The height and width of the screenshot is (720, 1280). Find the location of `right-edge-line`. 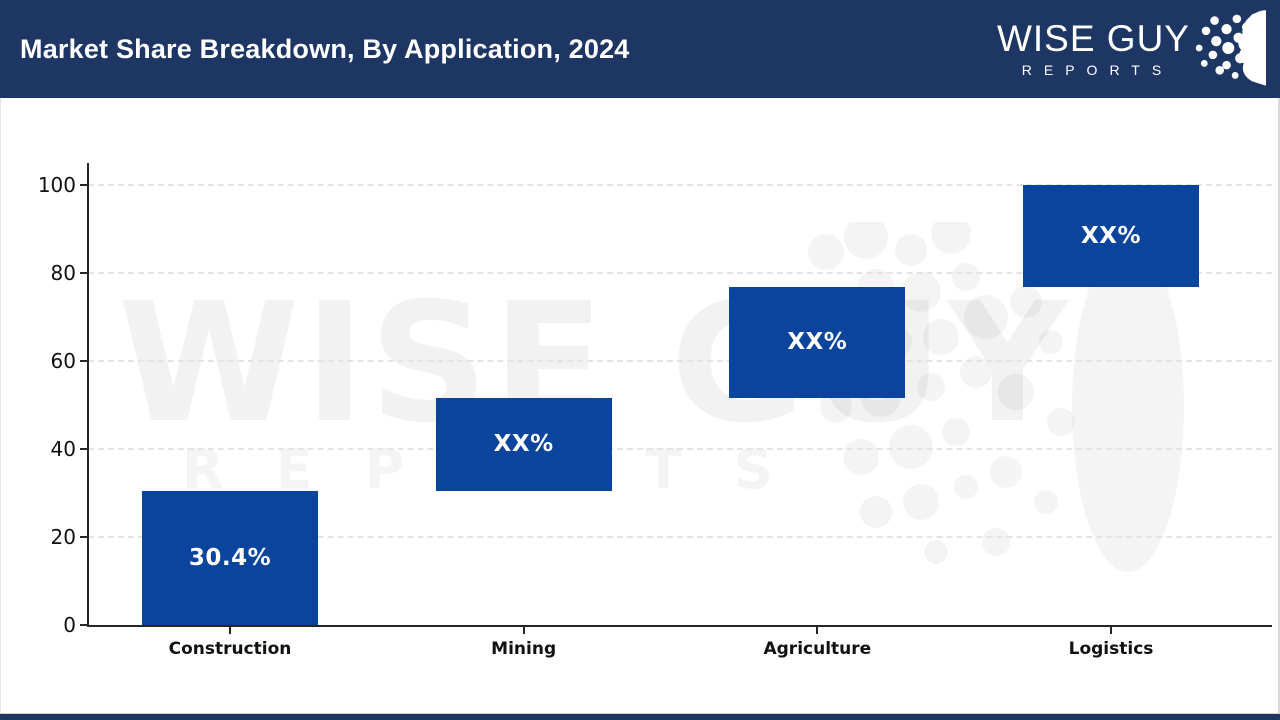

right-edge-line is located at coordinates (1279, 405).